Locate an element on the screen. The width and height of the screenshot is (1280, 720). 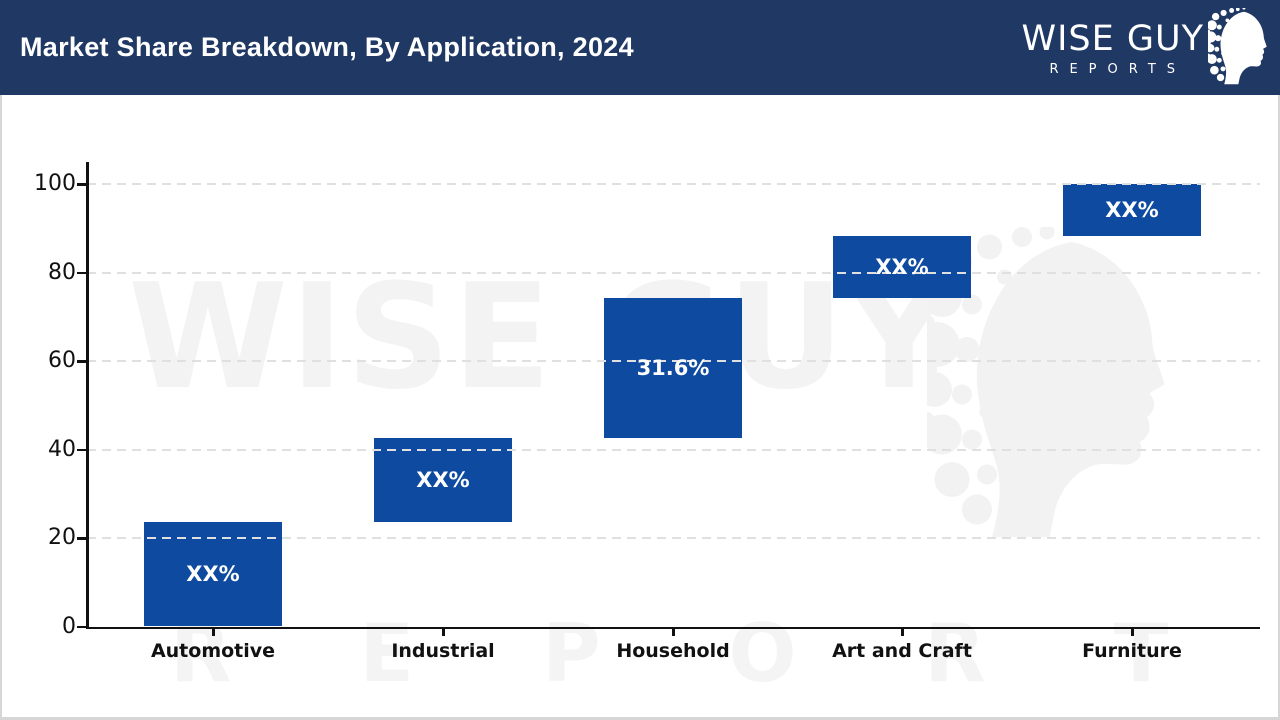
bar-segment-art-and-craft is located at coordinates (902, 267).